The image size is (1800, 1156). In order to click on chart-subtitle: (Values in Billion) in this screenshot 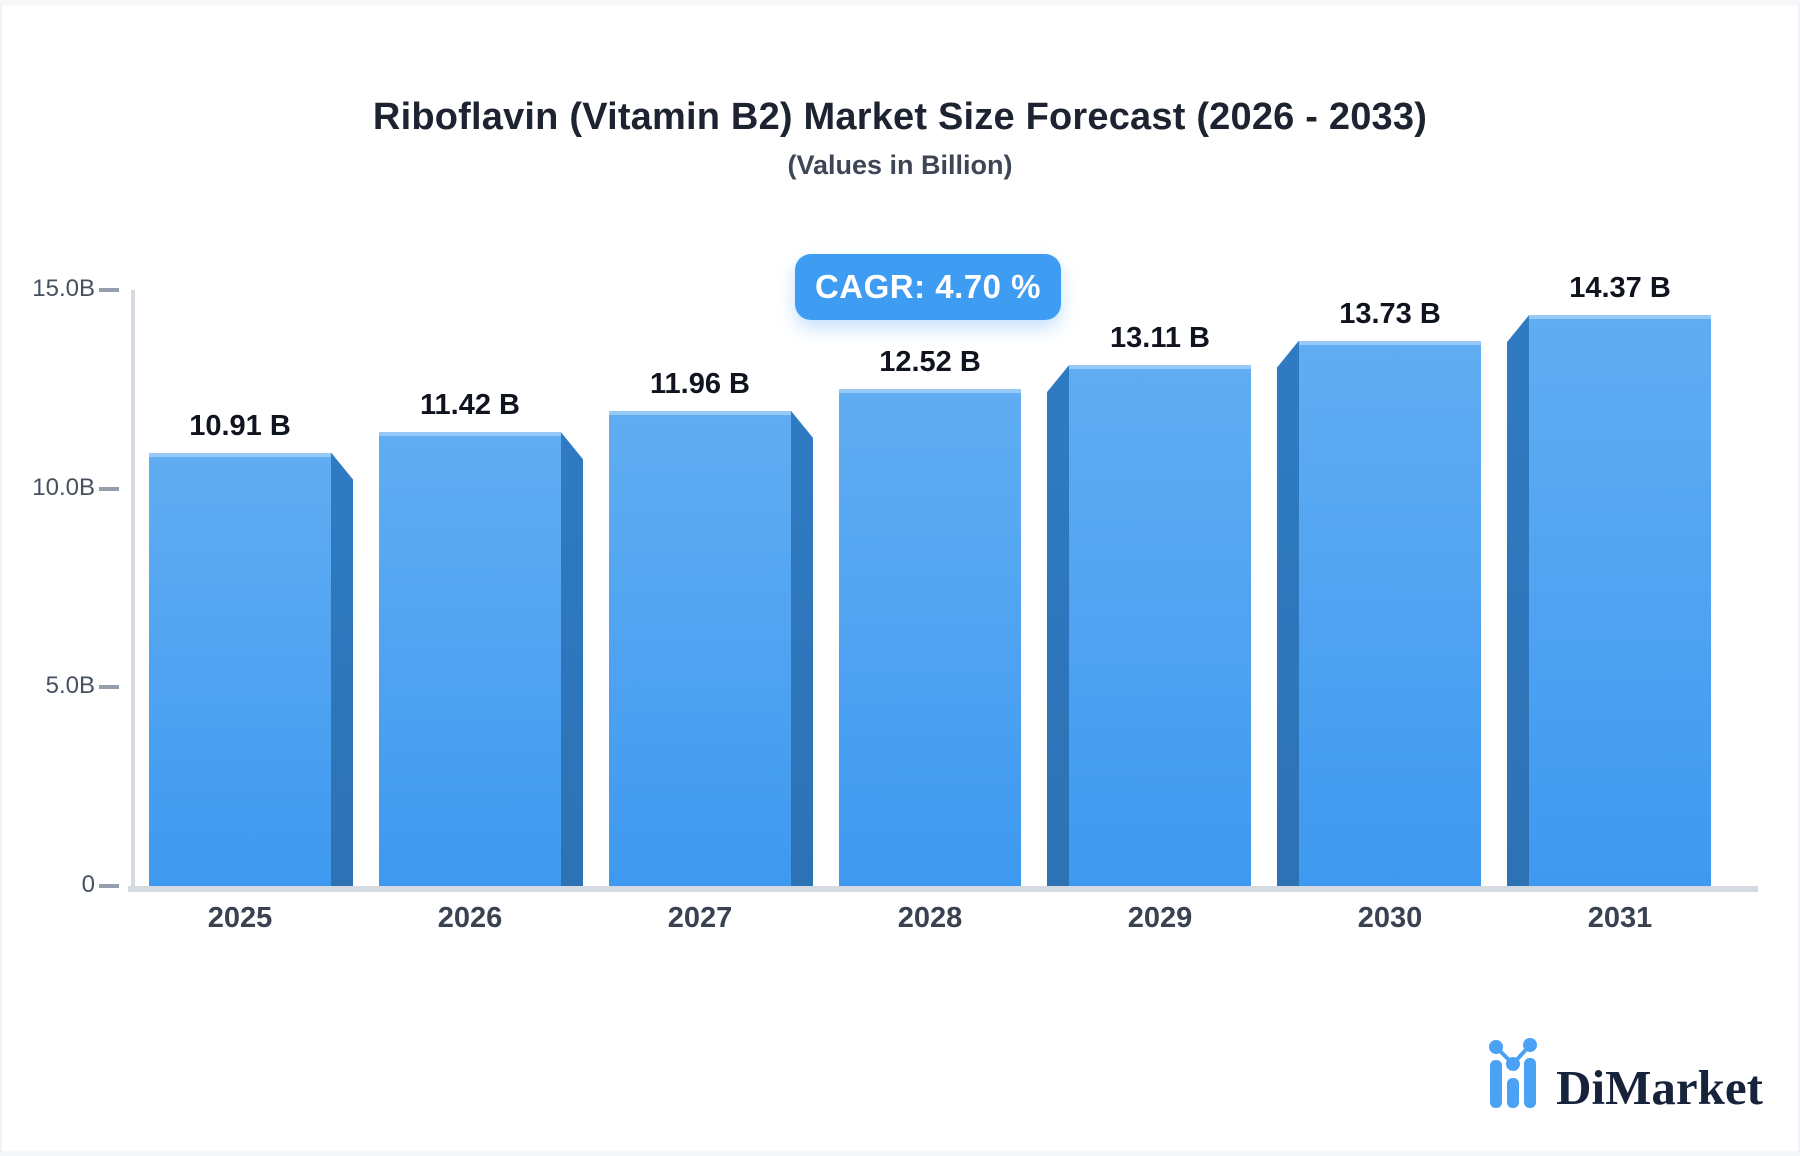, I will do `click(900, 165)`.